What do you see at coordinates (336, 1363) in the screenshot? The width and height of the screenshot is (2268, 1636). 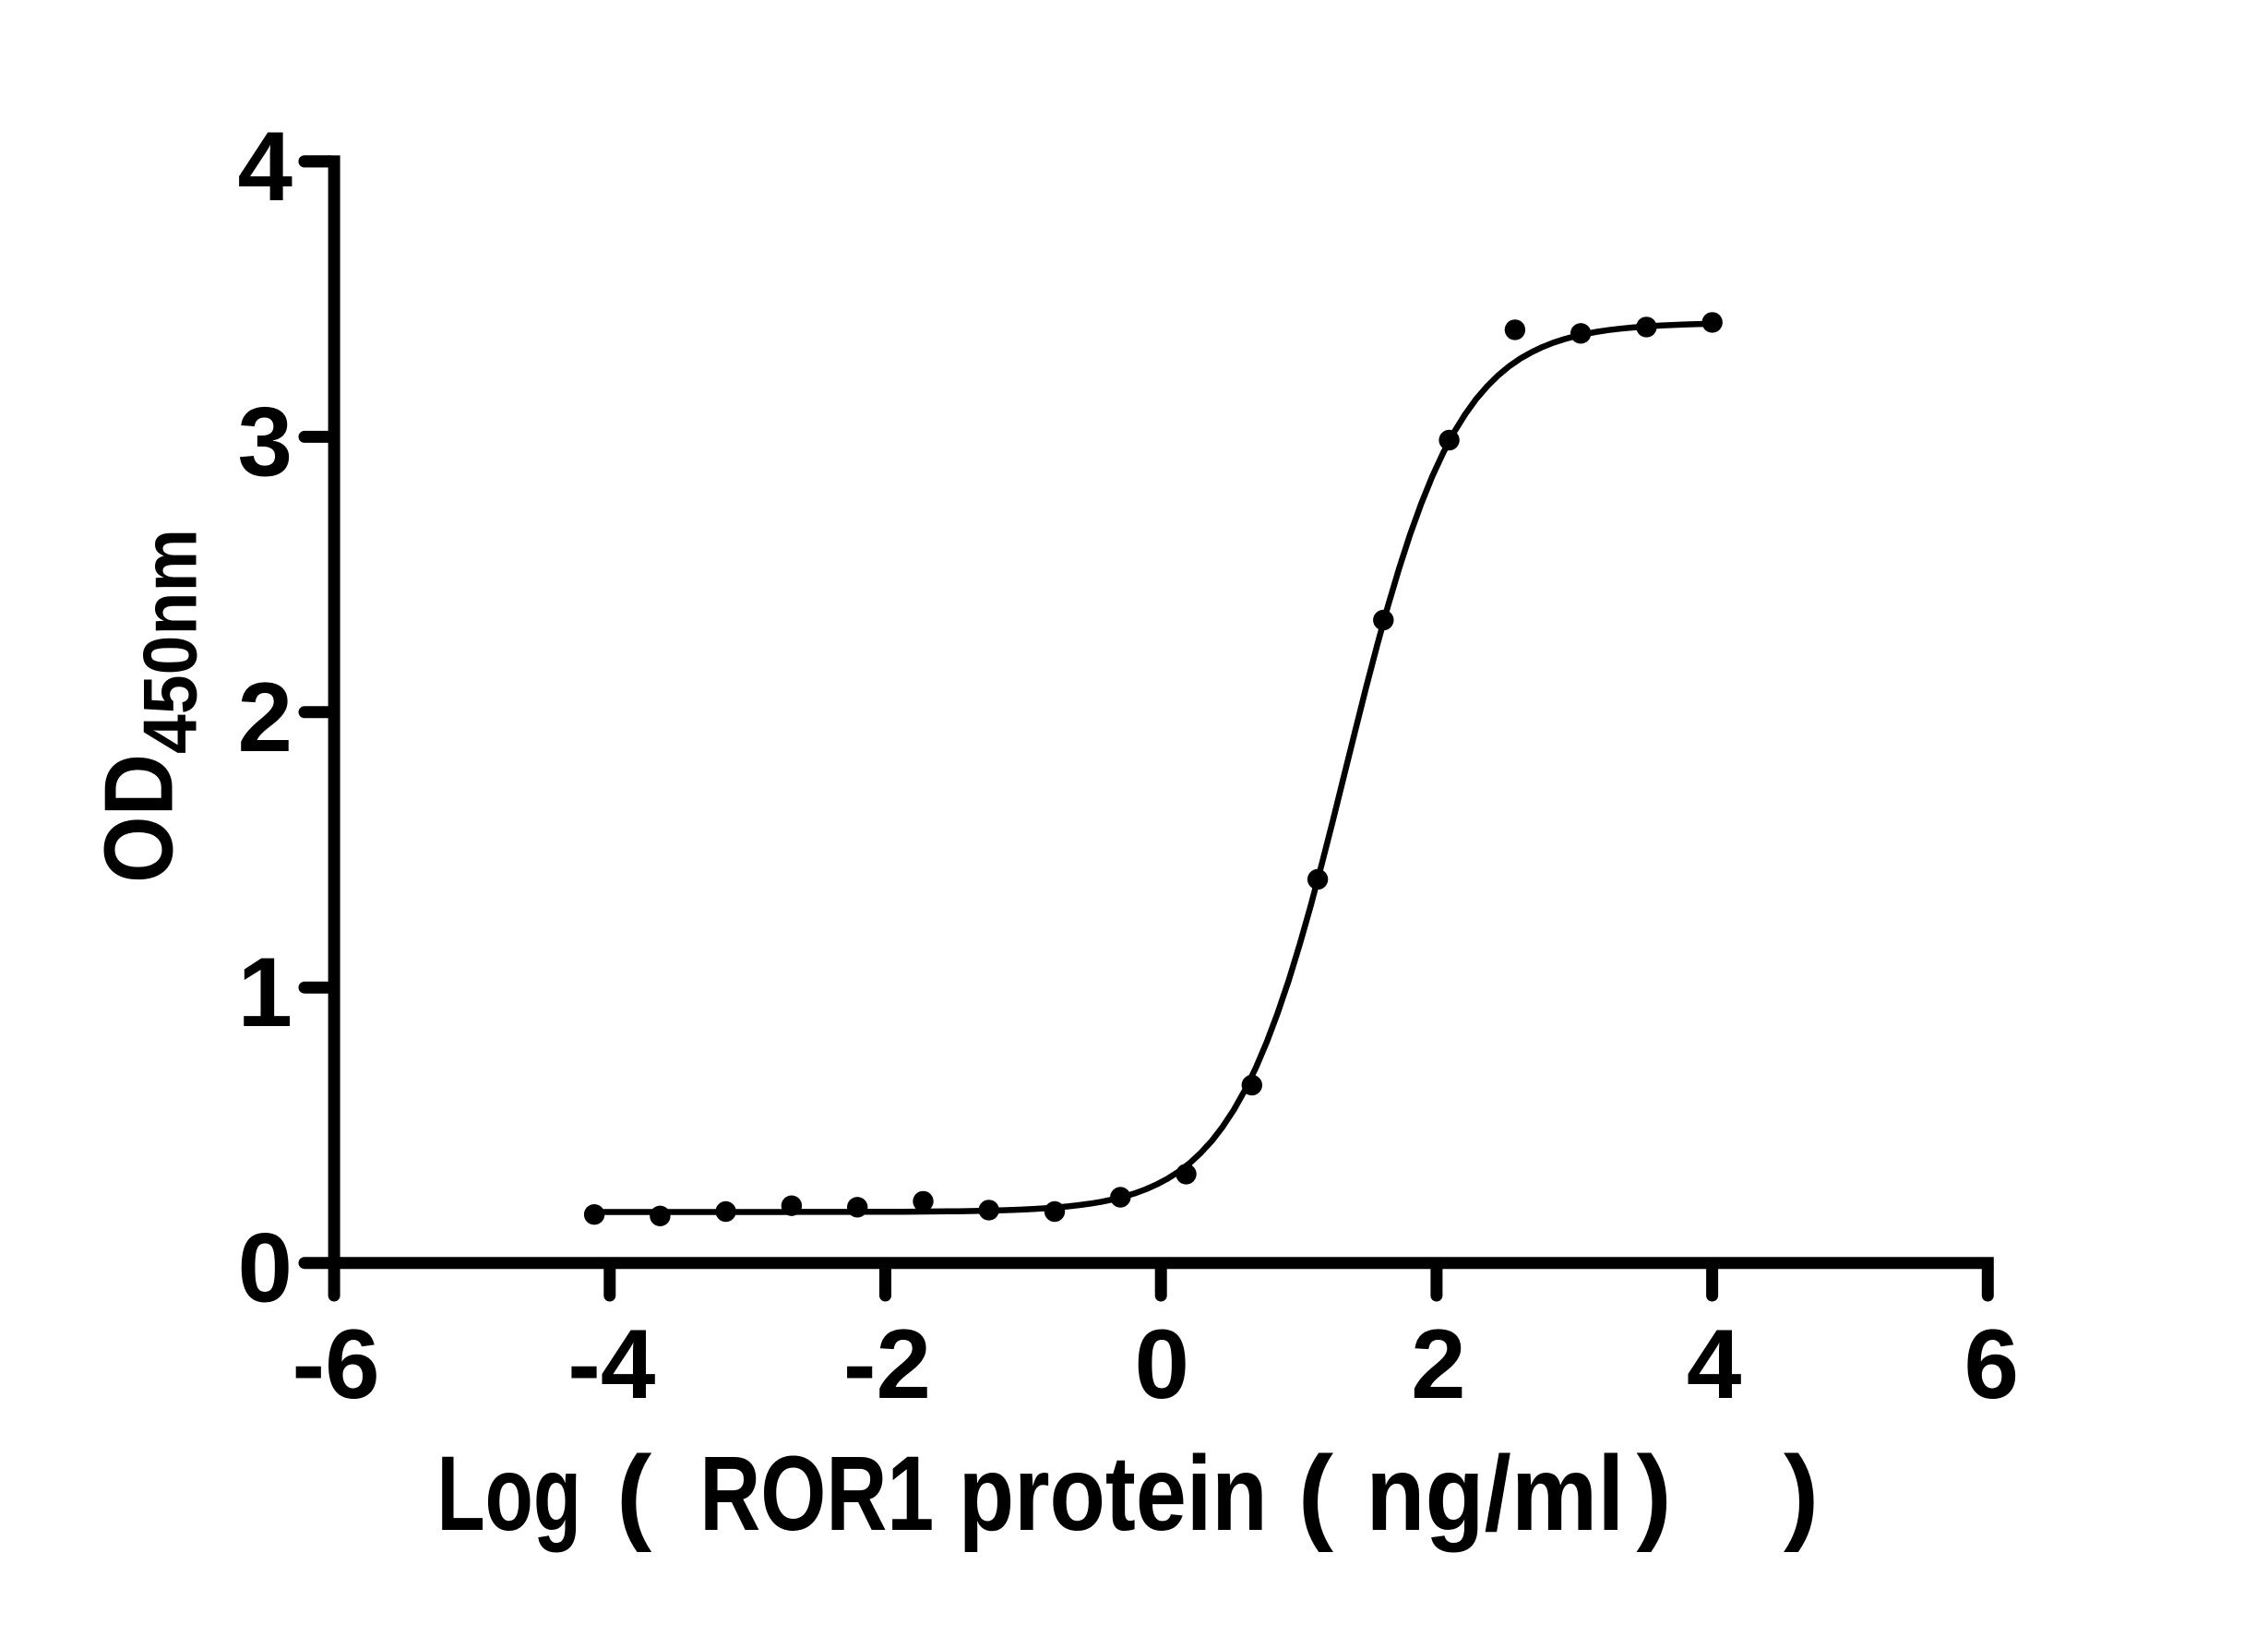 I see `svg-text: -6` at bounding box center [336, 1363].